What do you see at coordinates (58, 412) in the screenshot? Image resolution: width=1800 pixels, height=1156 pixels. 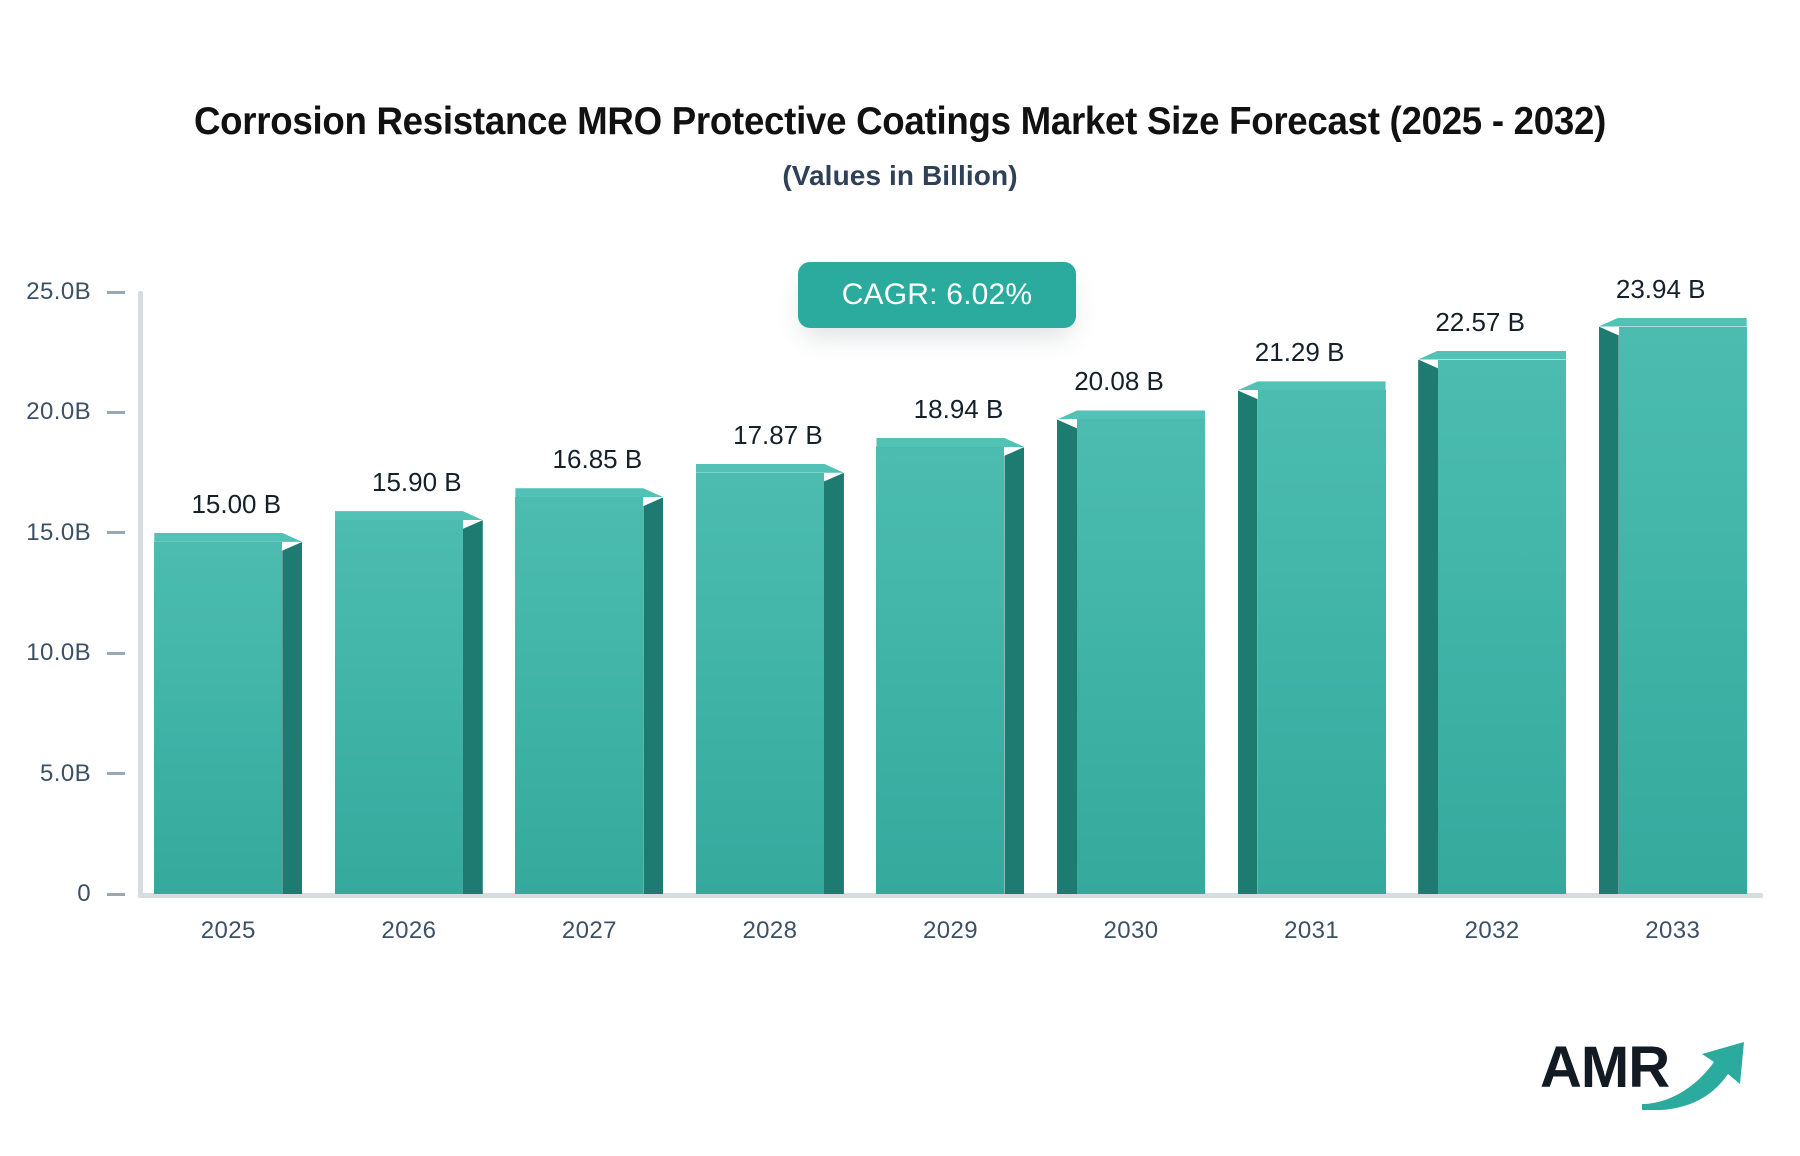 I see `y-axis-tick-label: 20.0B` at bounding box center [58, 412].